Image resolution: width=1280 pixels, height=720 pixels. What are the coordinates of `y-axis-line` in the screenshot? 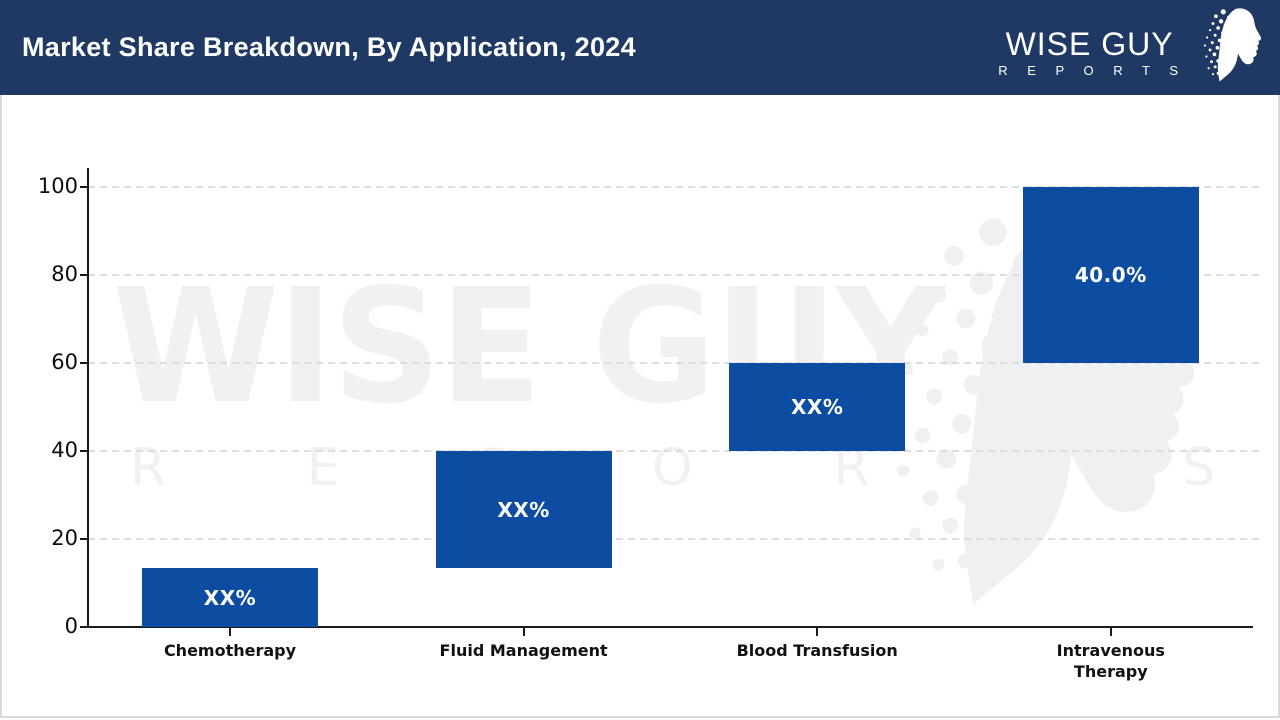 It's located at (88, 398).